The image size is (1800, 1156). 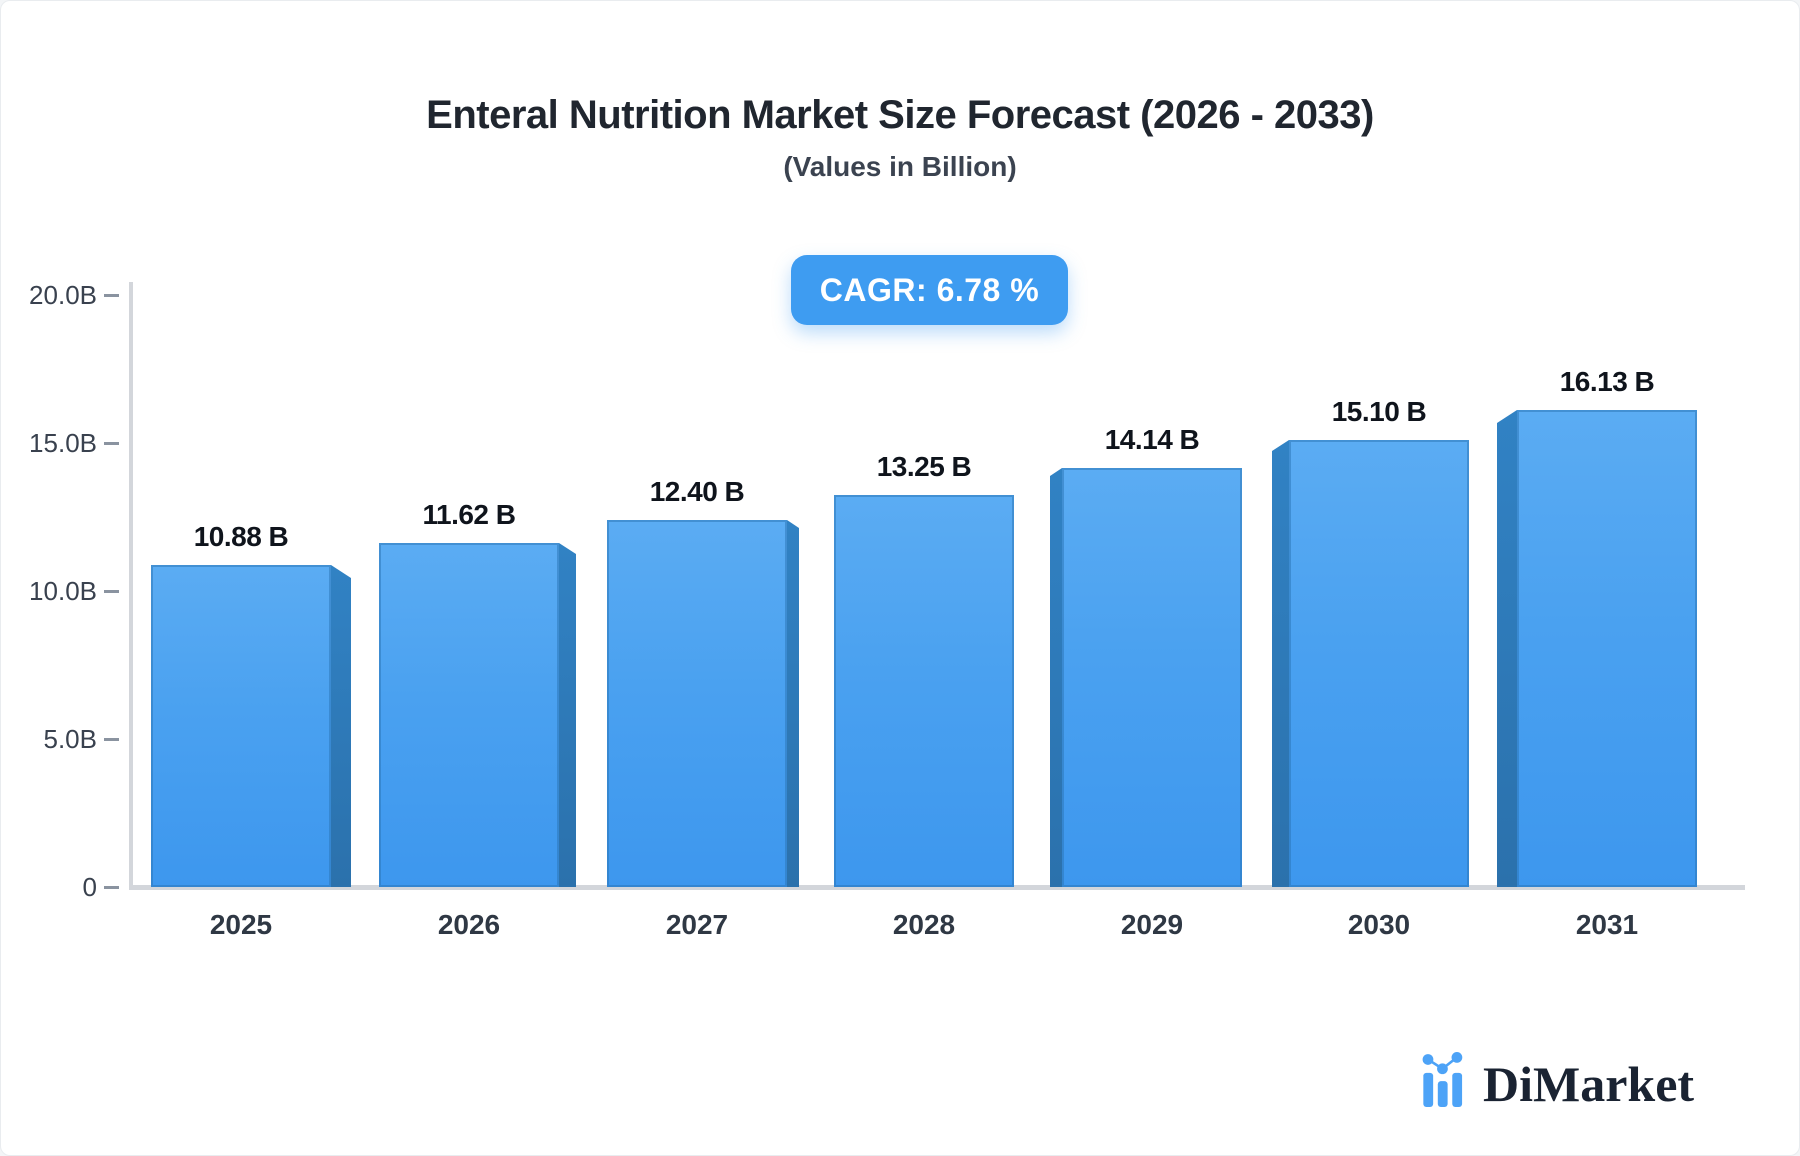 I want to click on bar-value-label: 16.13 B, so click(x=1607, y=381).